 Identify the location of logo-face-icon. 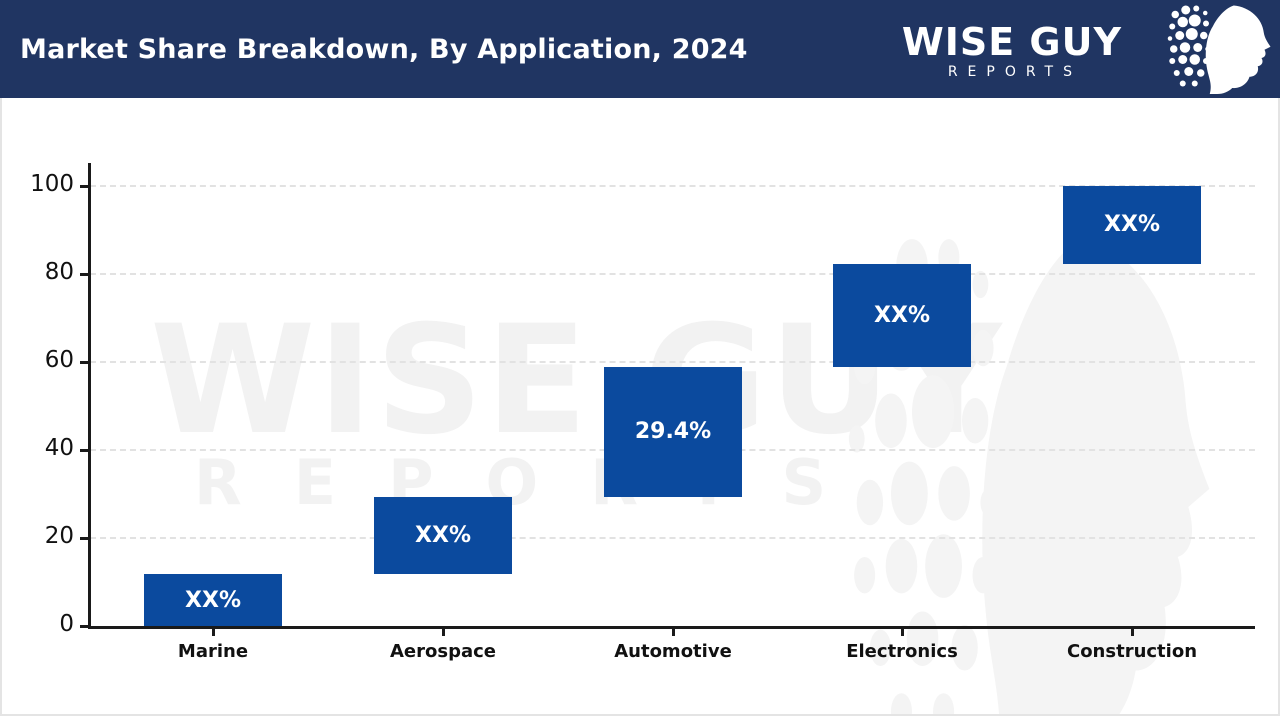
(1219, 49).